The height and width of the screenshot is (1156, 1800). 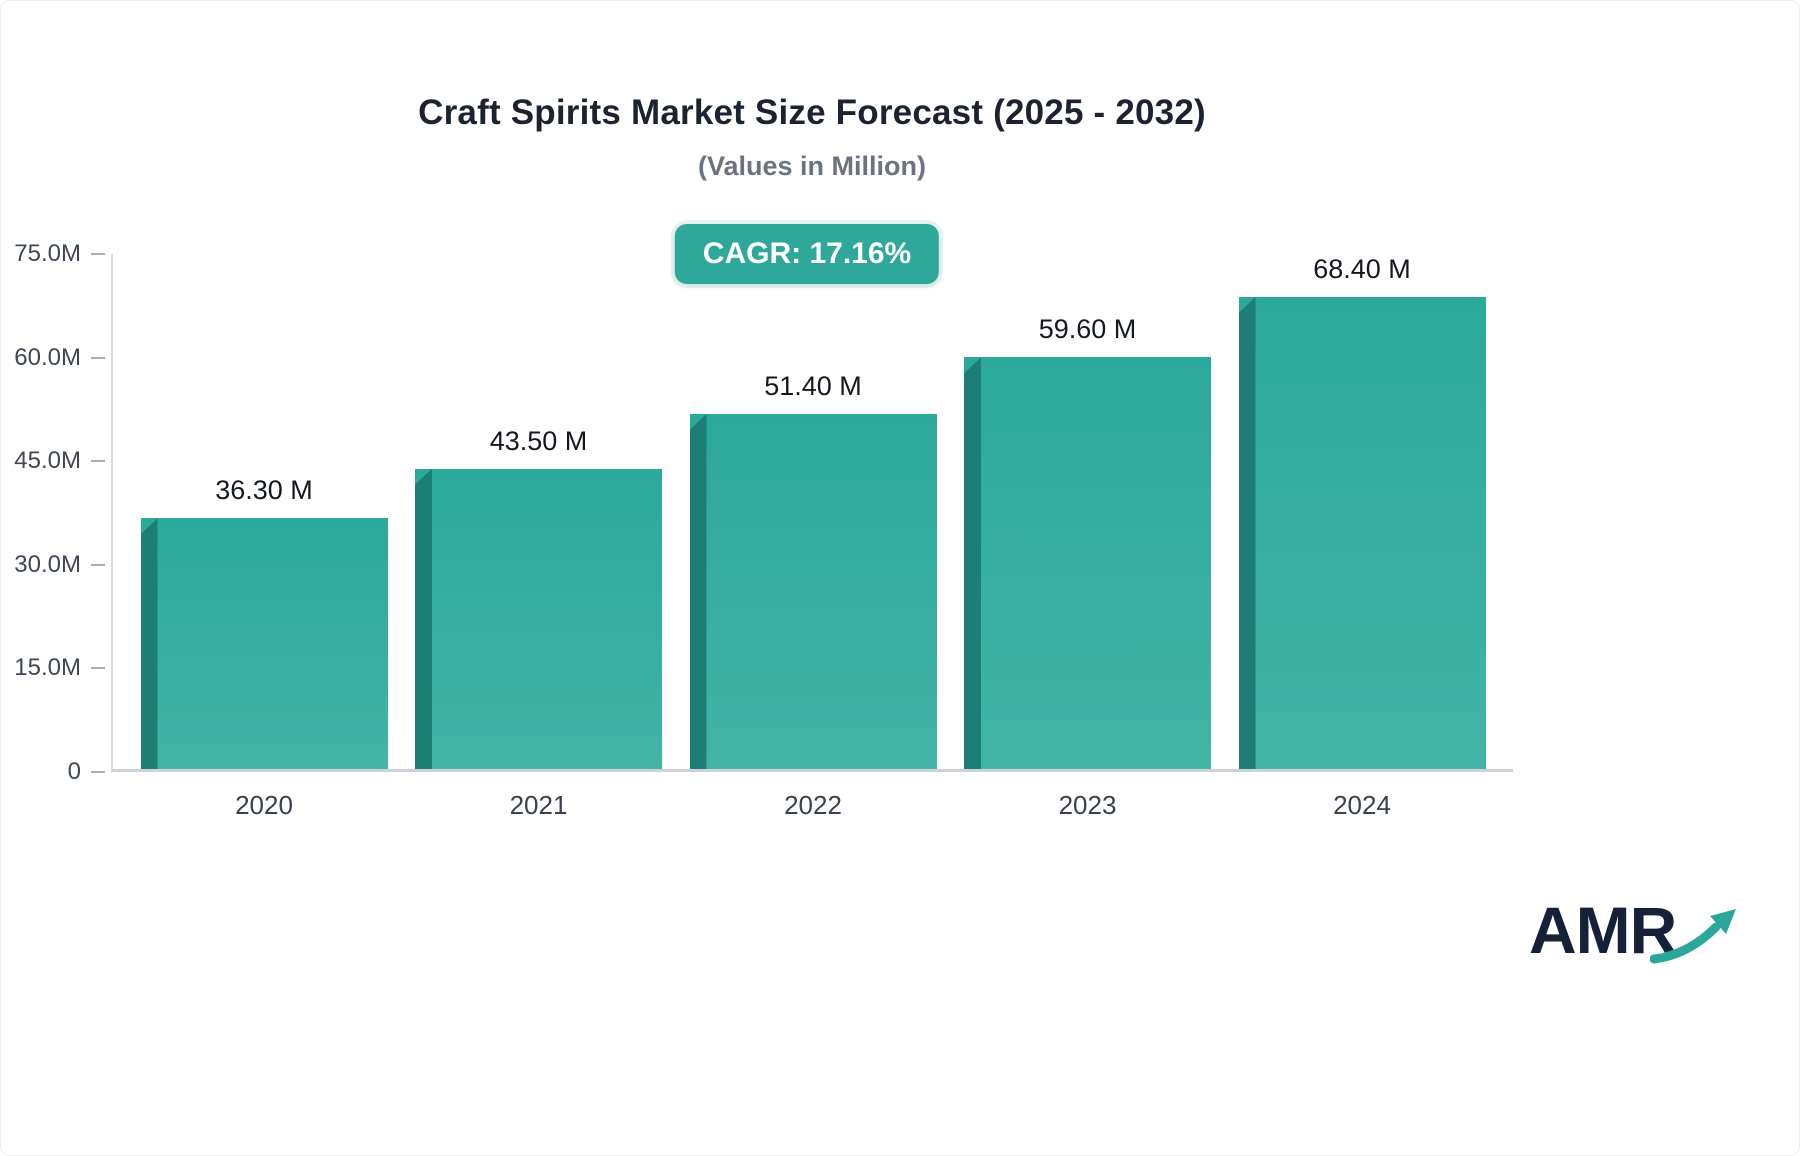 I want to click on amr-logo: AMR, so click(x=1648, y=930).